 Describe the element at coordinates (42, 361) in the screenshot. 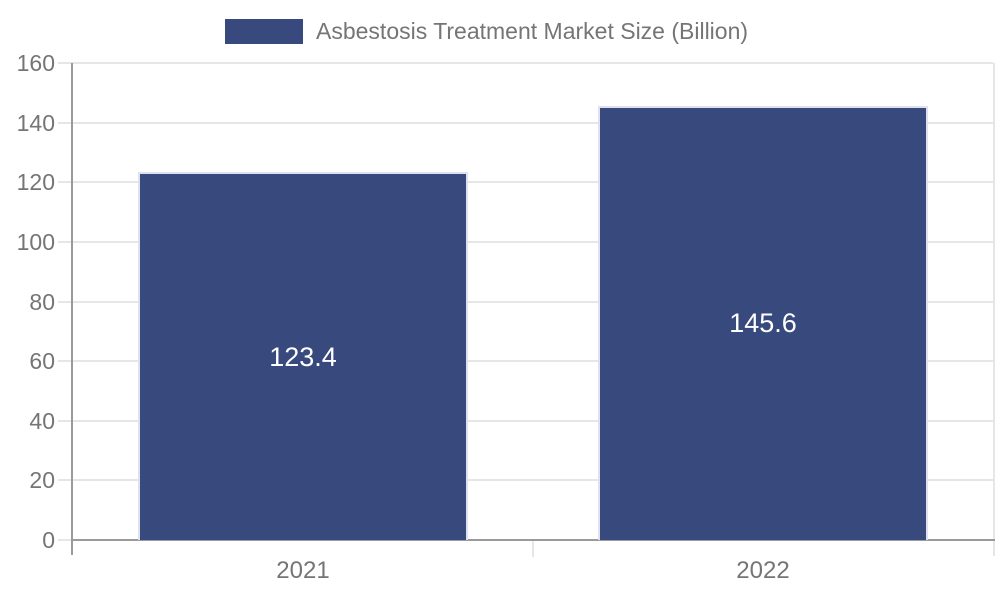

I see `y-axis-tick-label: 60` at that location.